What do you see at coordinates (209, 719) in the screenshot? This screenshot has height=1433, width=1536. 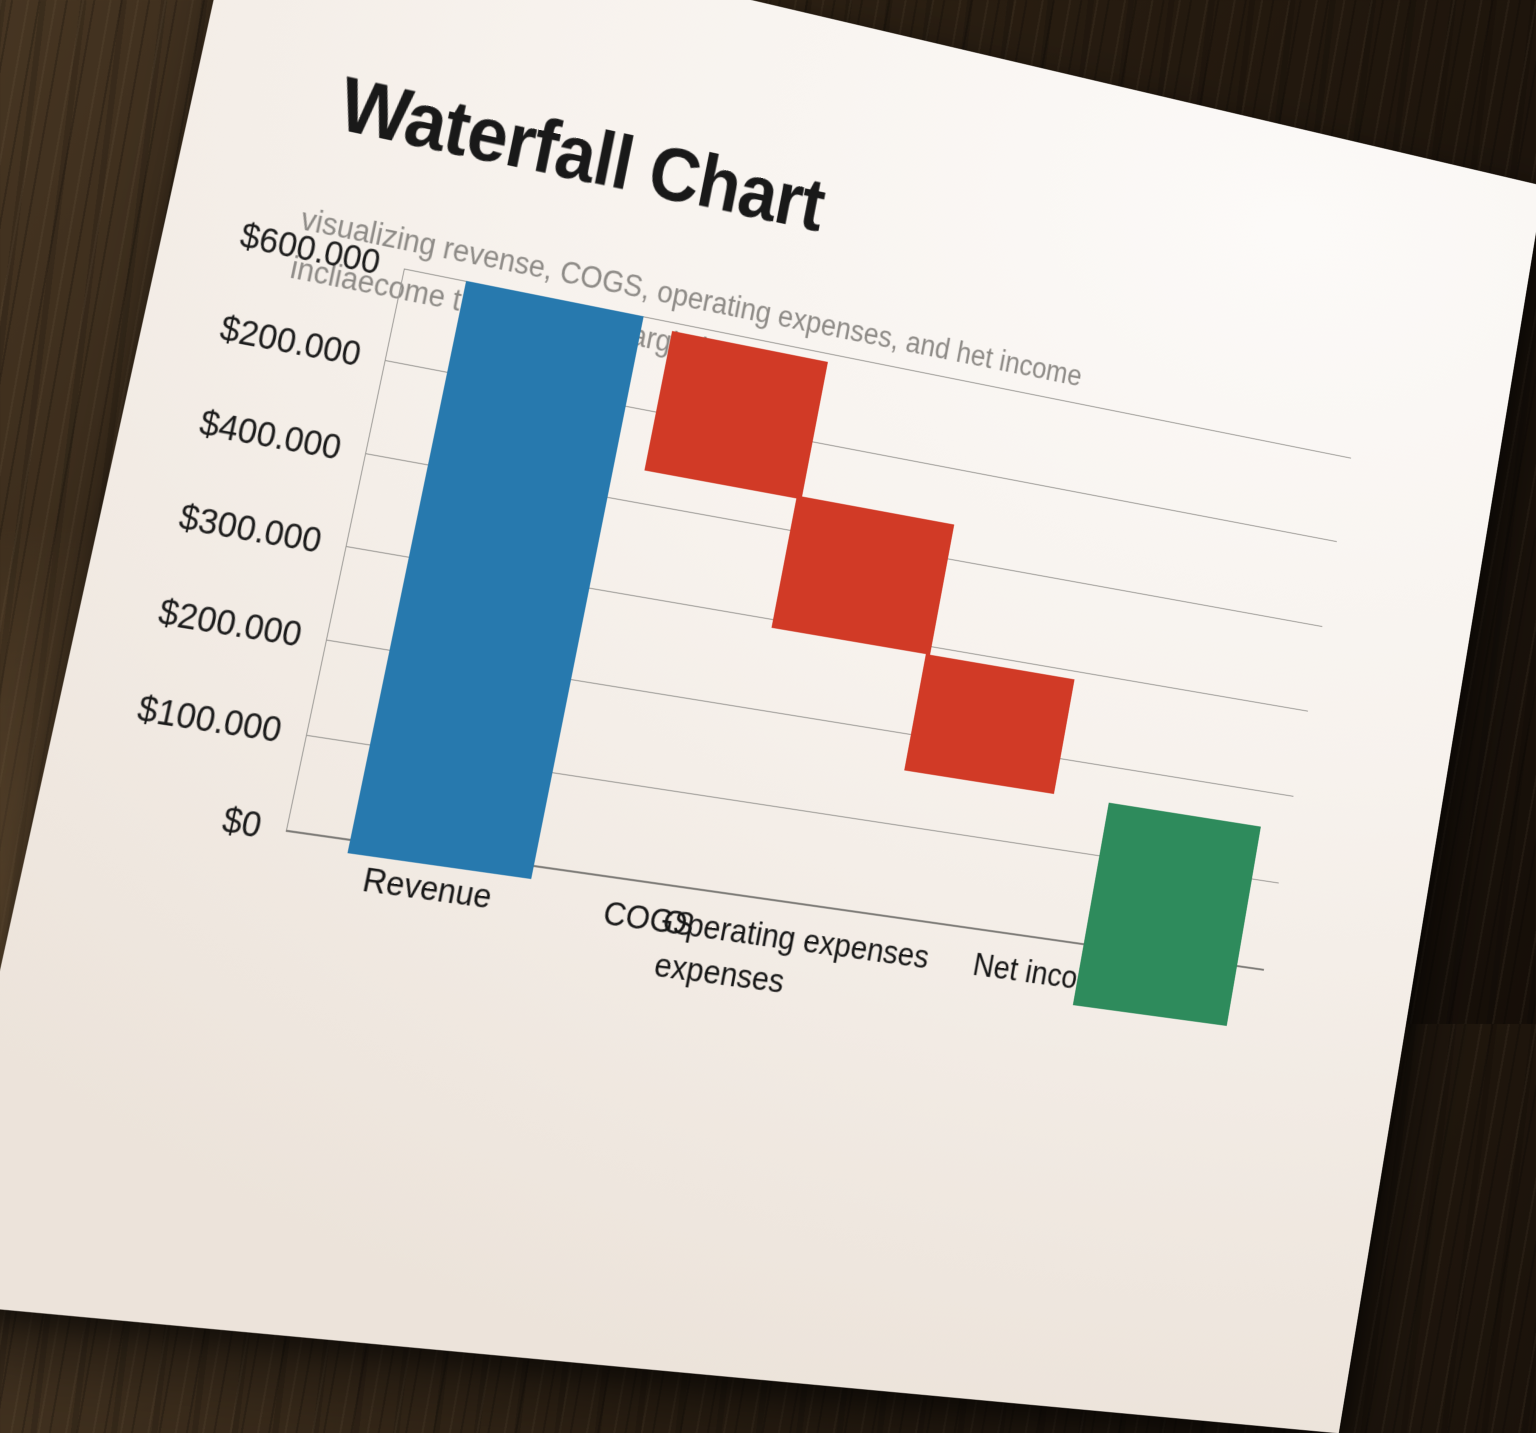 I see `y-tick-label: $100.000` at bounding box center [209, 719].